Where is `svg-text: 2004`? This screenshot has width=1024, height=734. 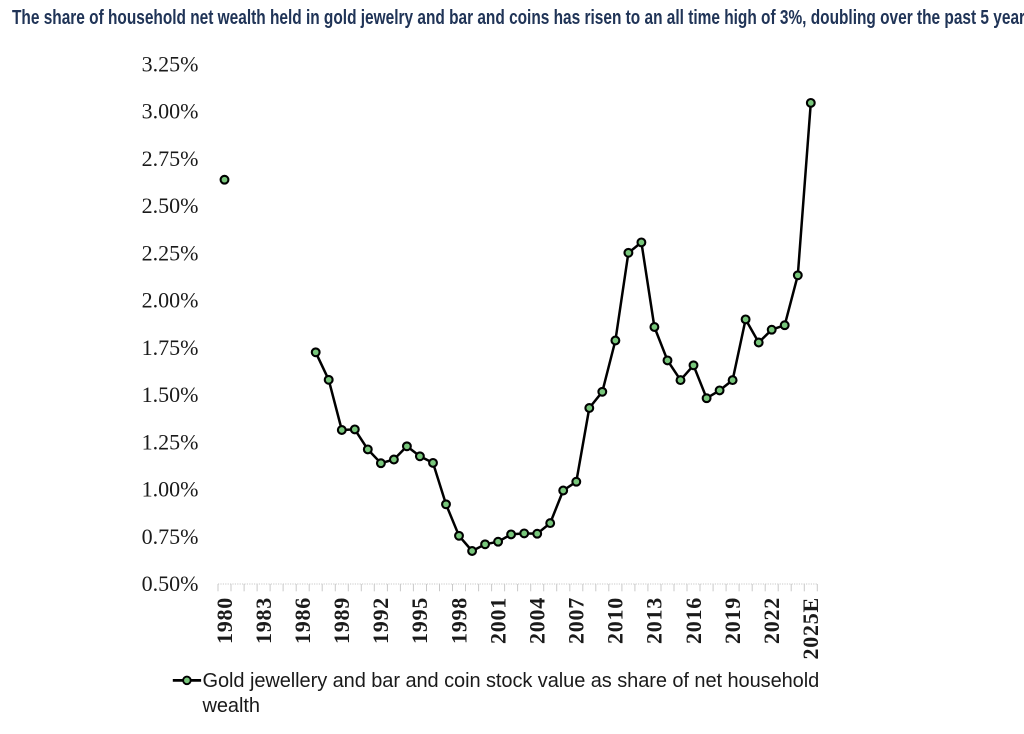 svg-text: 2004 is located at coordinates (537, 620).